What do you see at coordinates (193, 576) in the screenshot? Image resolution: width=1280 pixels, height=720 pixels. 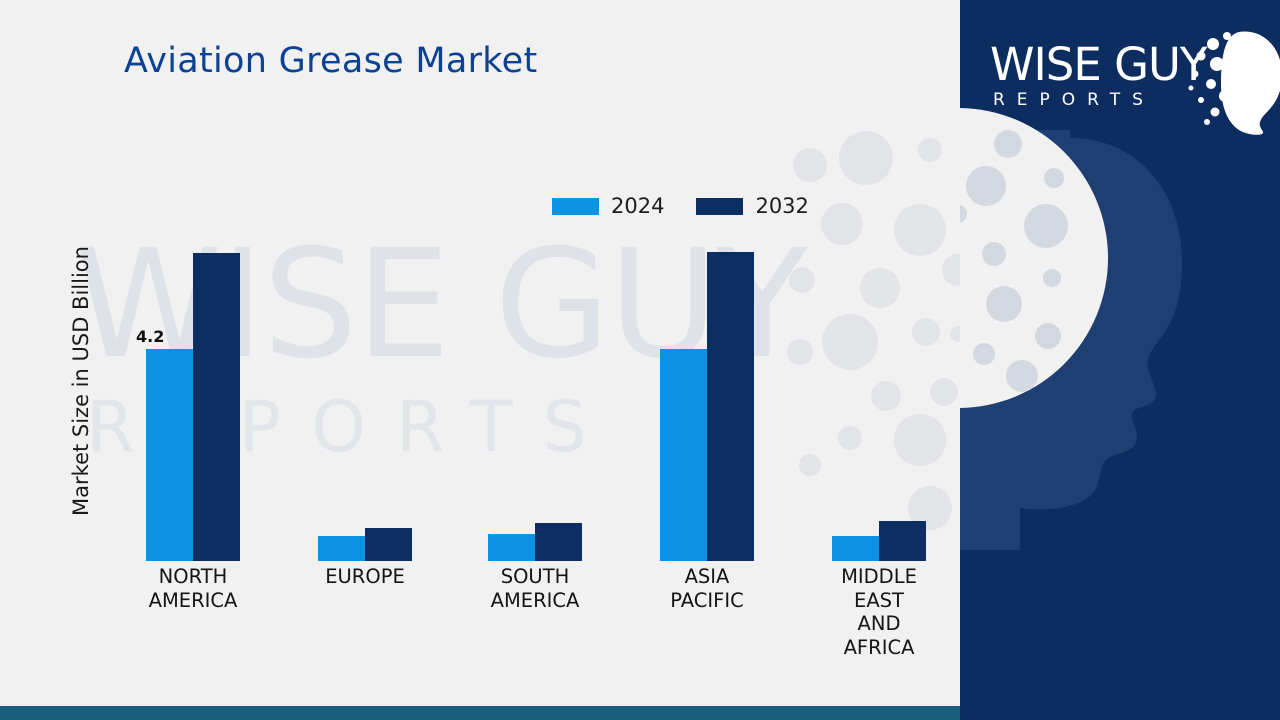 I see `x-axis-label-line: NORTH` at bounding box center [193, 576].